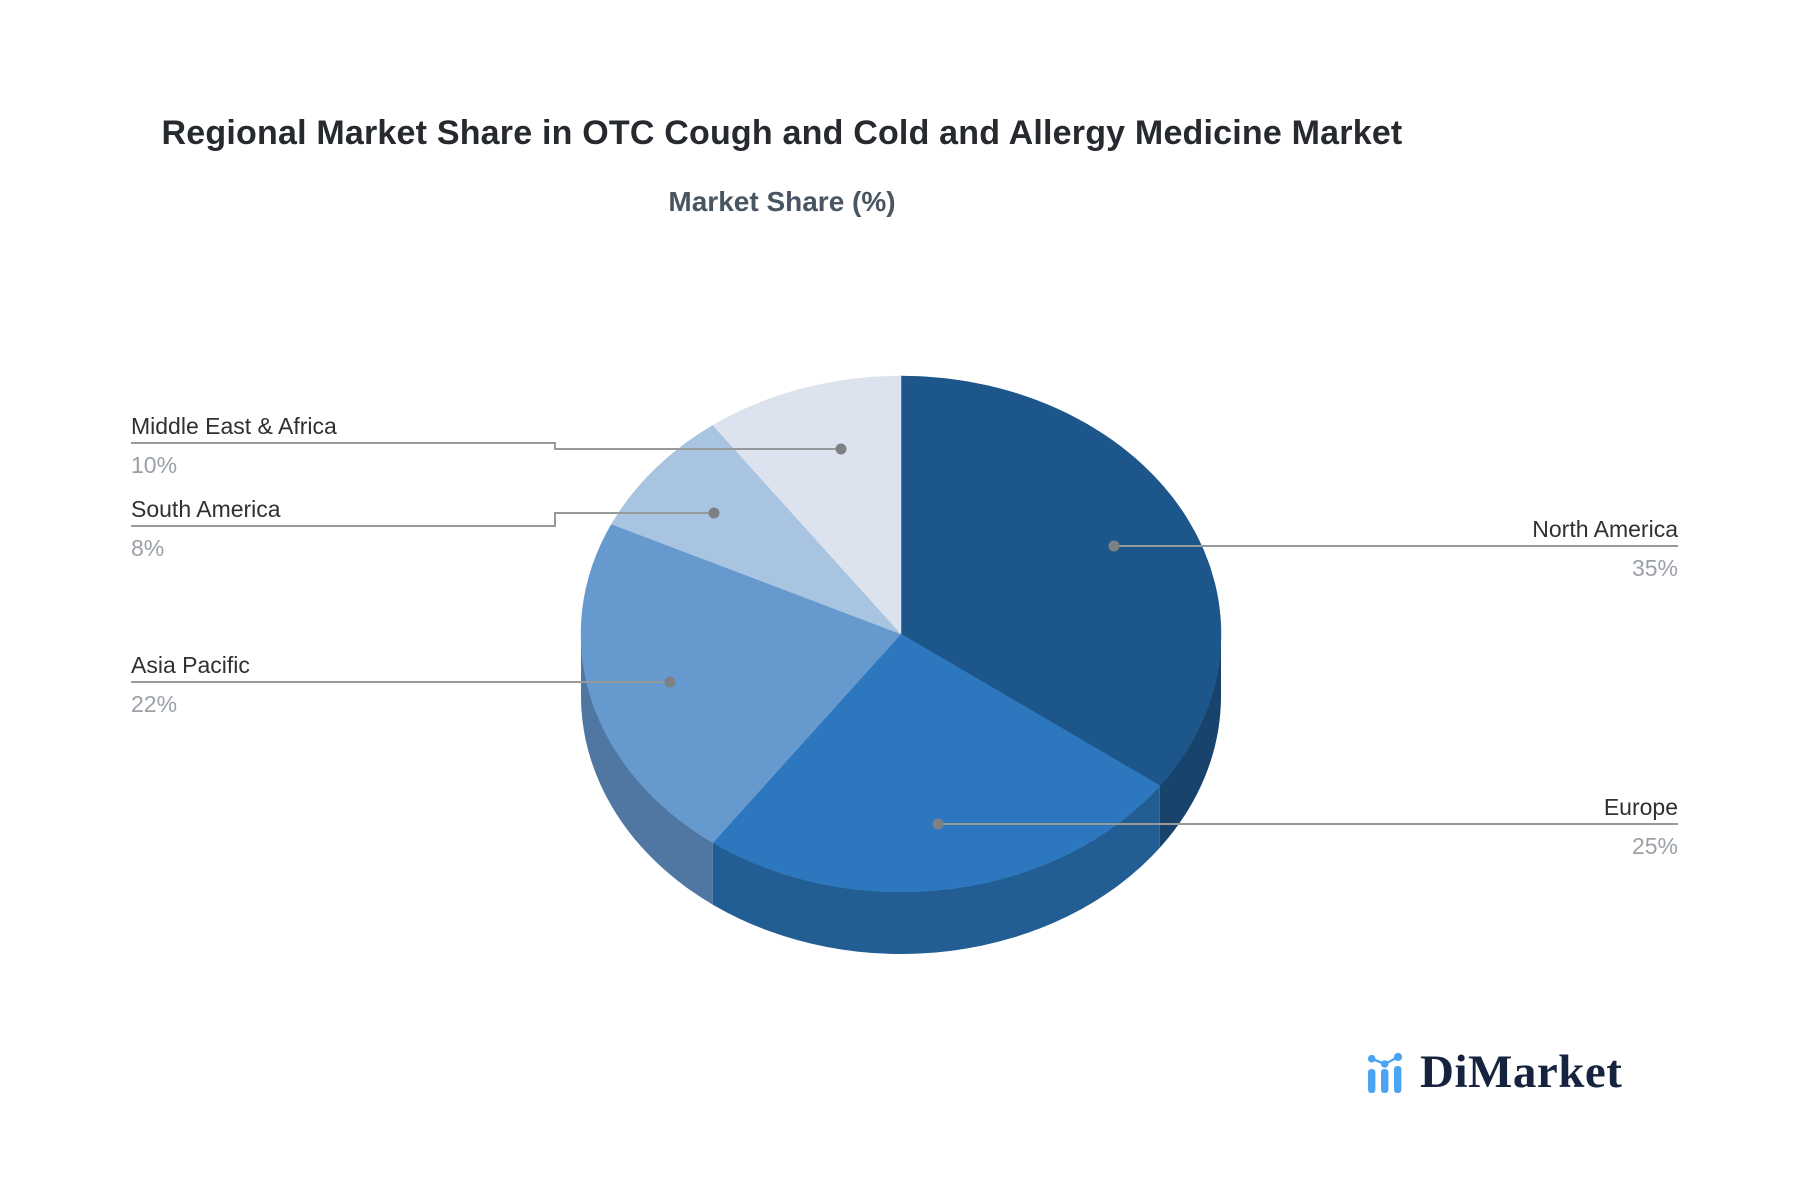 The height and width of the screenshot is (1196, 1800). Describe the element at coordinates (154, 704) in the screenshot. I see `callout-pct-asia-pacific: 22%` at that location.